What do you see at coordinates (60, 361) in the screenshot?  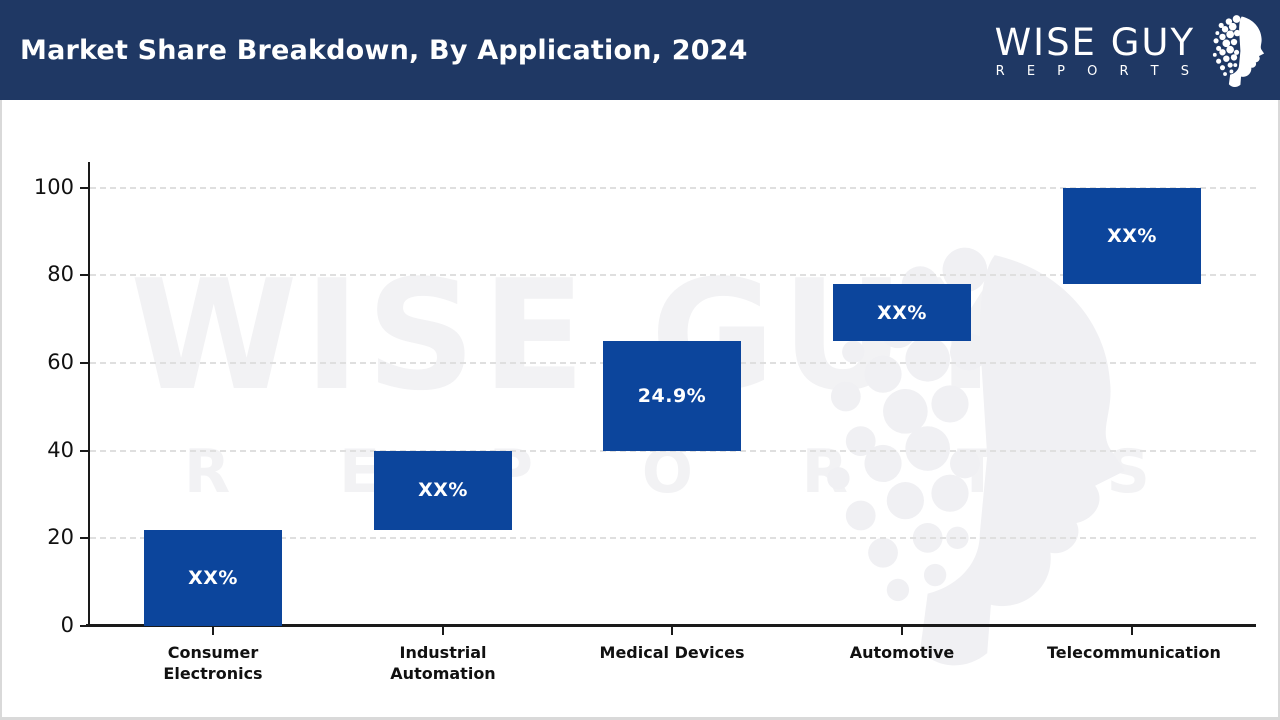 I see `y-tick-label-60: 60` at bounding box center [60, 361].